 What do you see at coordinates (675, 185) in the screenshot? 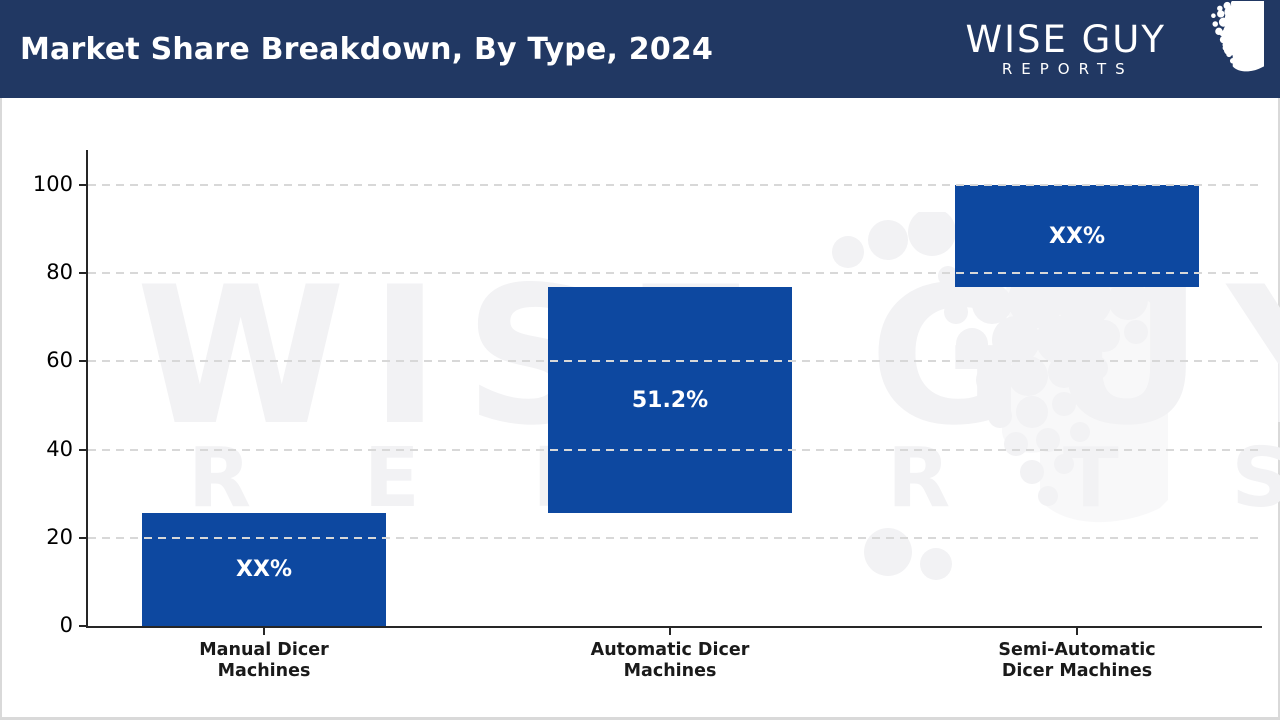
I see `gridline-y100` at bounding box center [675, 185].